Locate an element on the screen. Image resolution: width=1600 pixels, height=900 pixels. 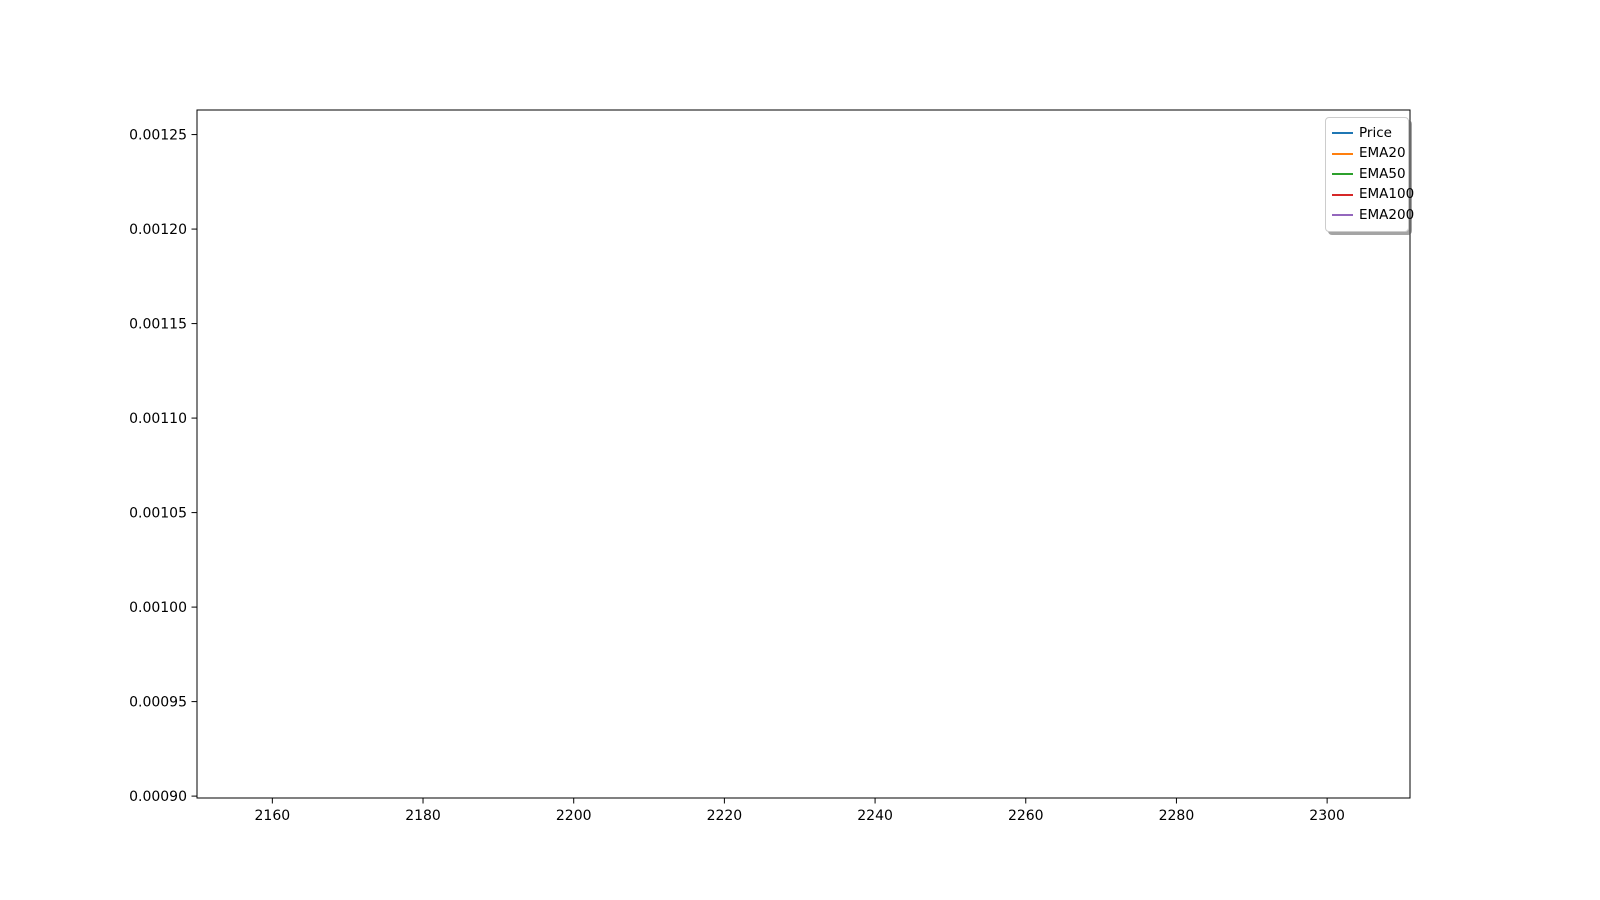
legend-entry-ema50: EMA50 is located at coordinates (1369, 174).